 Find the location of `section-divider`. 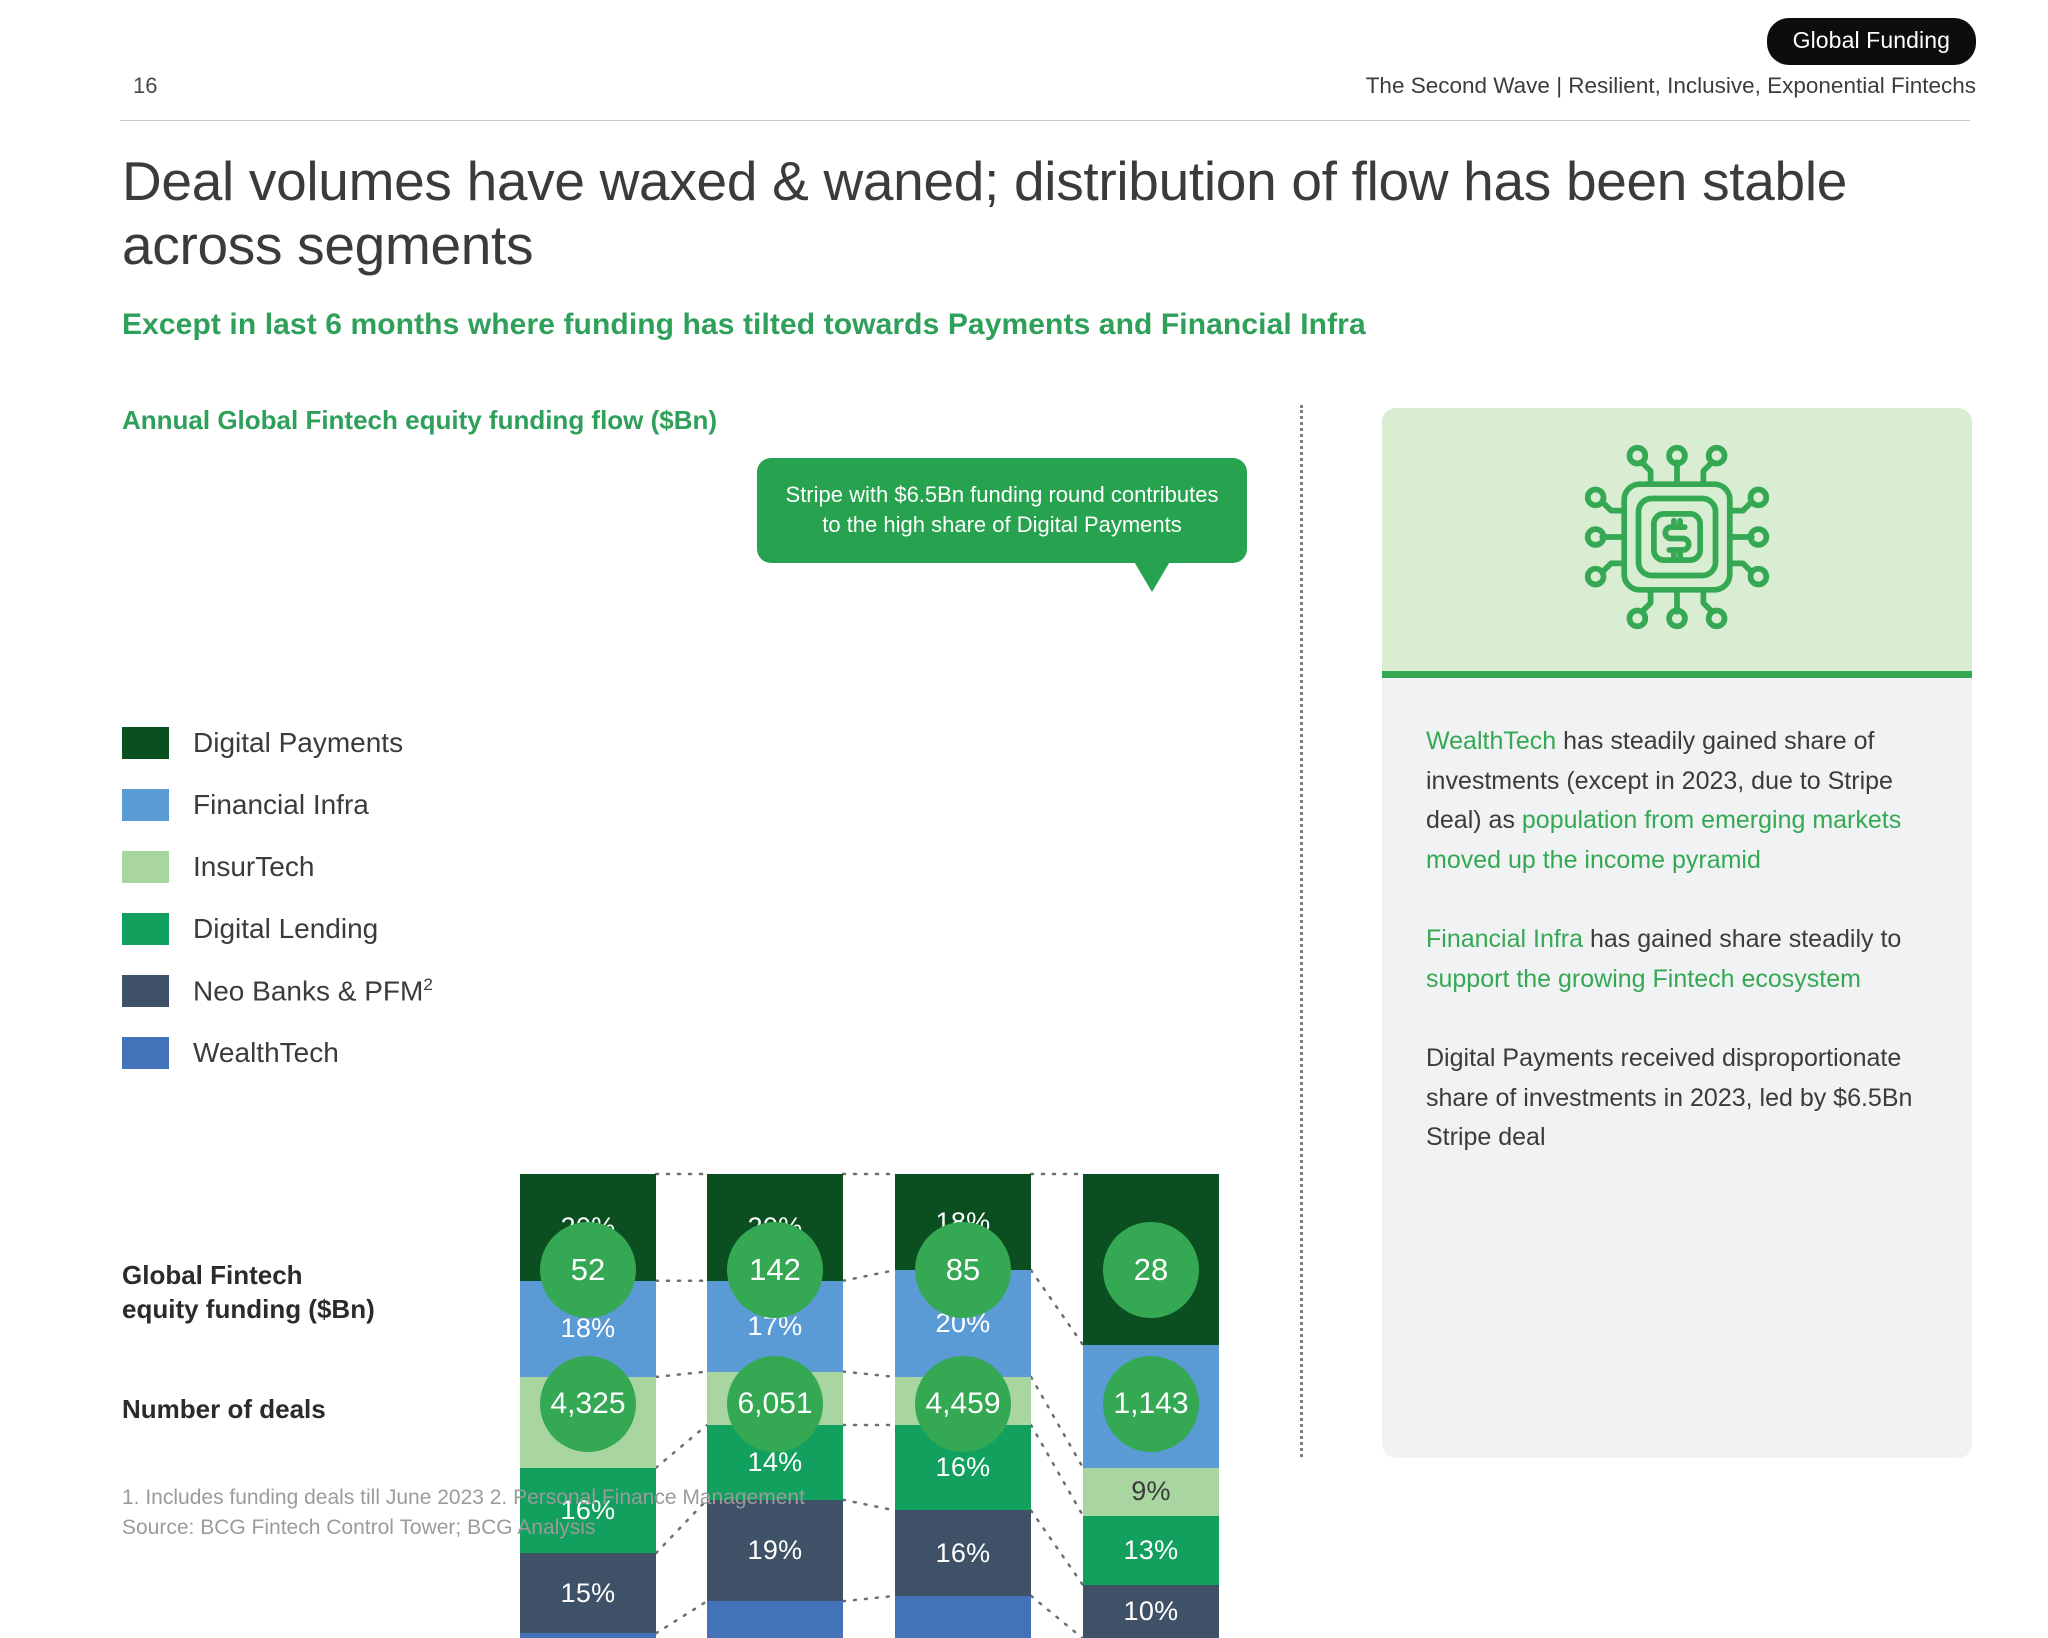

section-divider is located at coordinates (1301, 931).